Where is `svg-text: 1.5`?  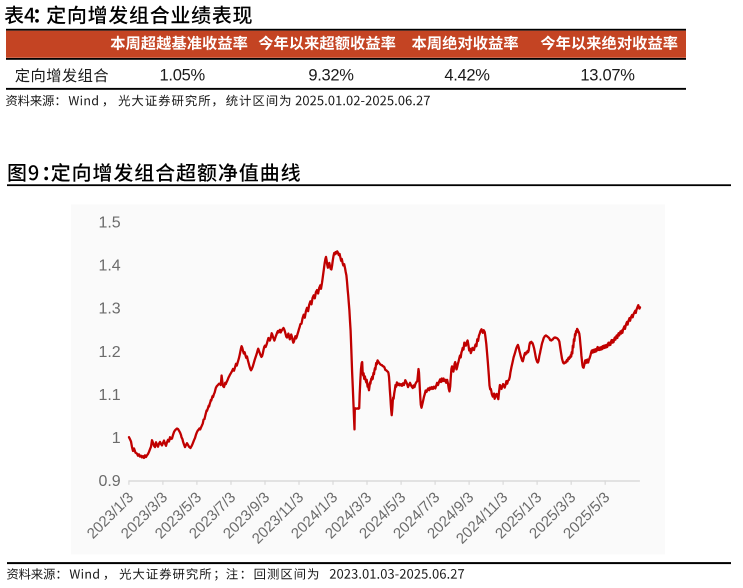
svg-text: 1.5 is located at coordinates (109, 222).